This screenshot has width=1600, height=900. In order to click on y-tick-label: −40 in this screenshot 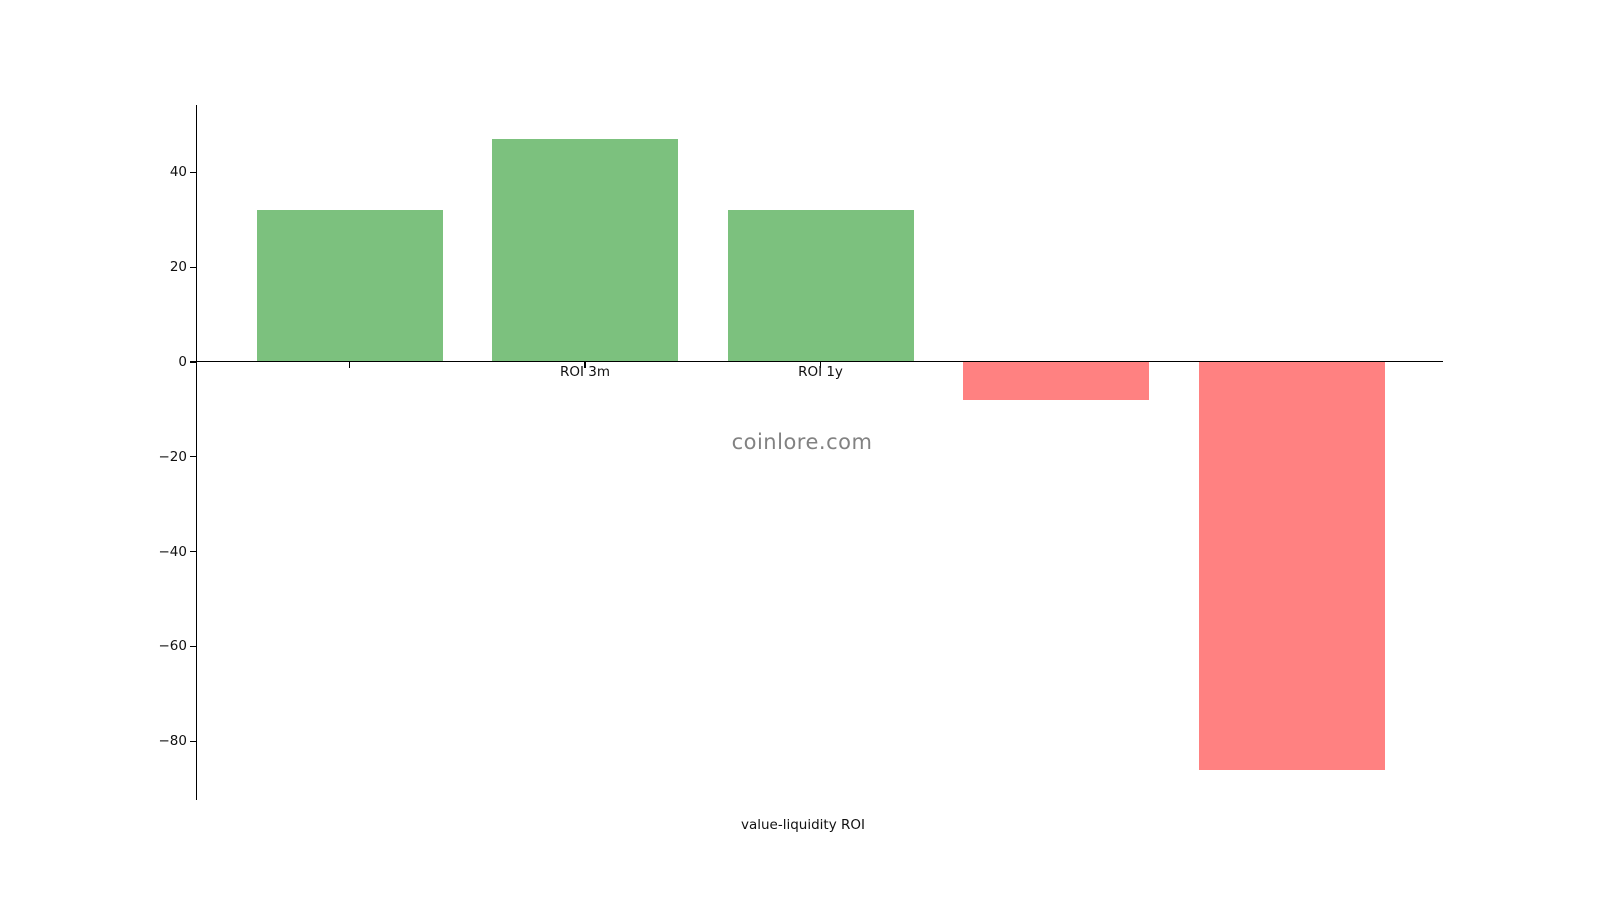, I will do `click(173, 551)`.